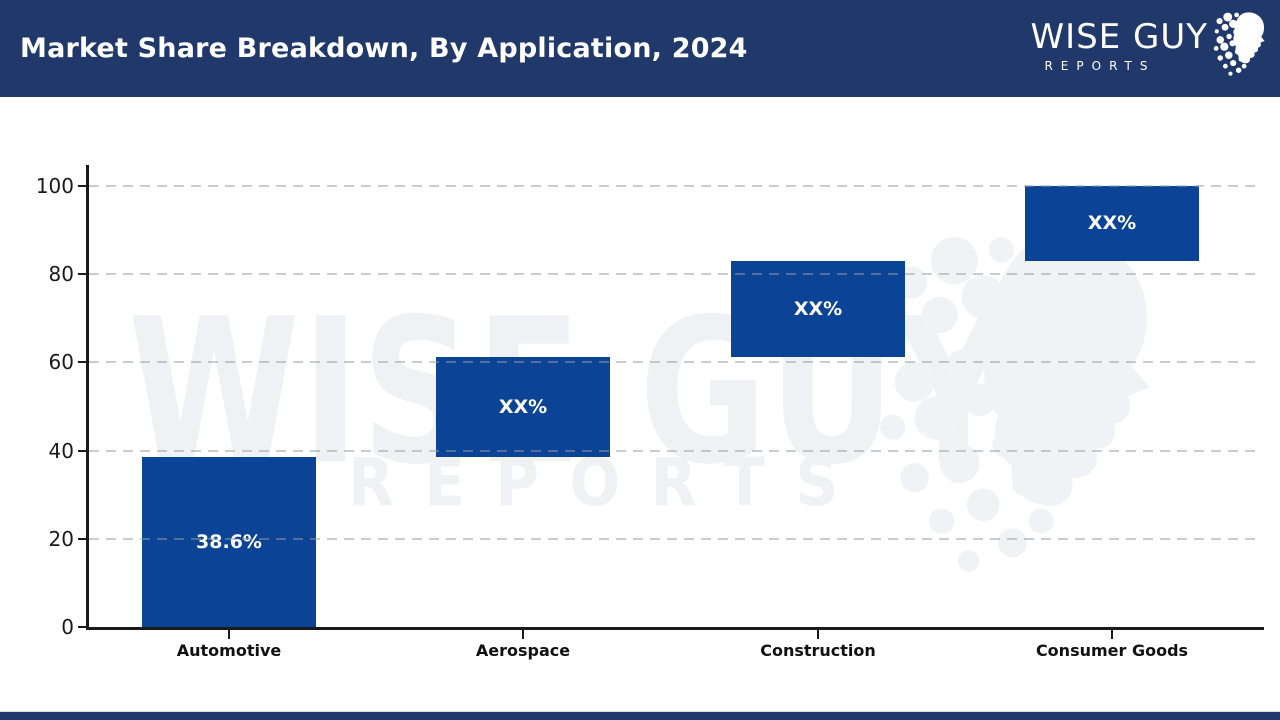 The image size is (1280, 720). I want to click on y-tick-label: 60, so click(61, 362).